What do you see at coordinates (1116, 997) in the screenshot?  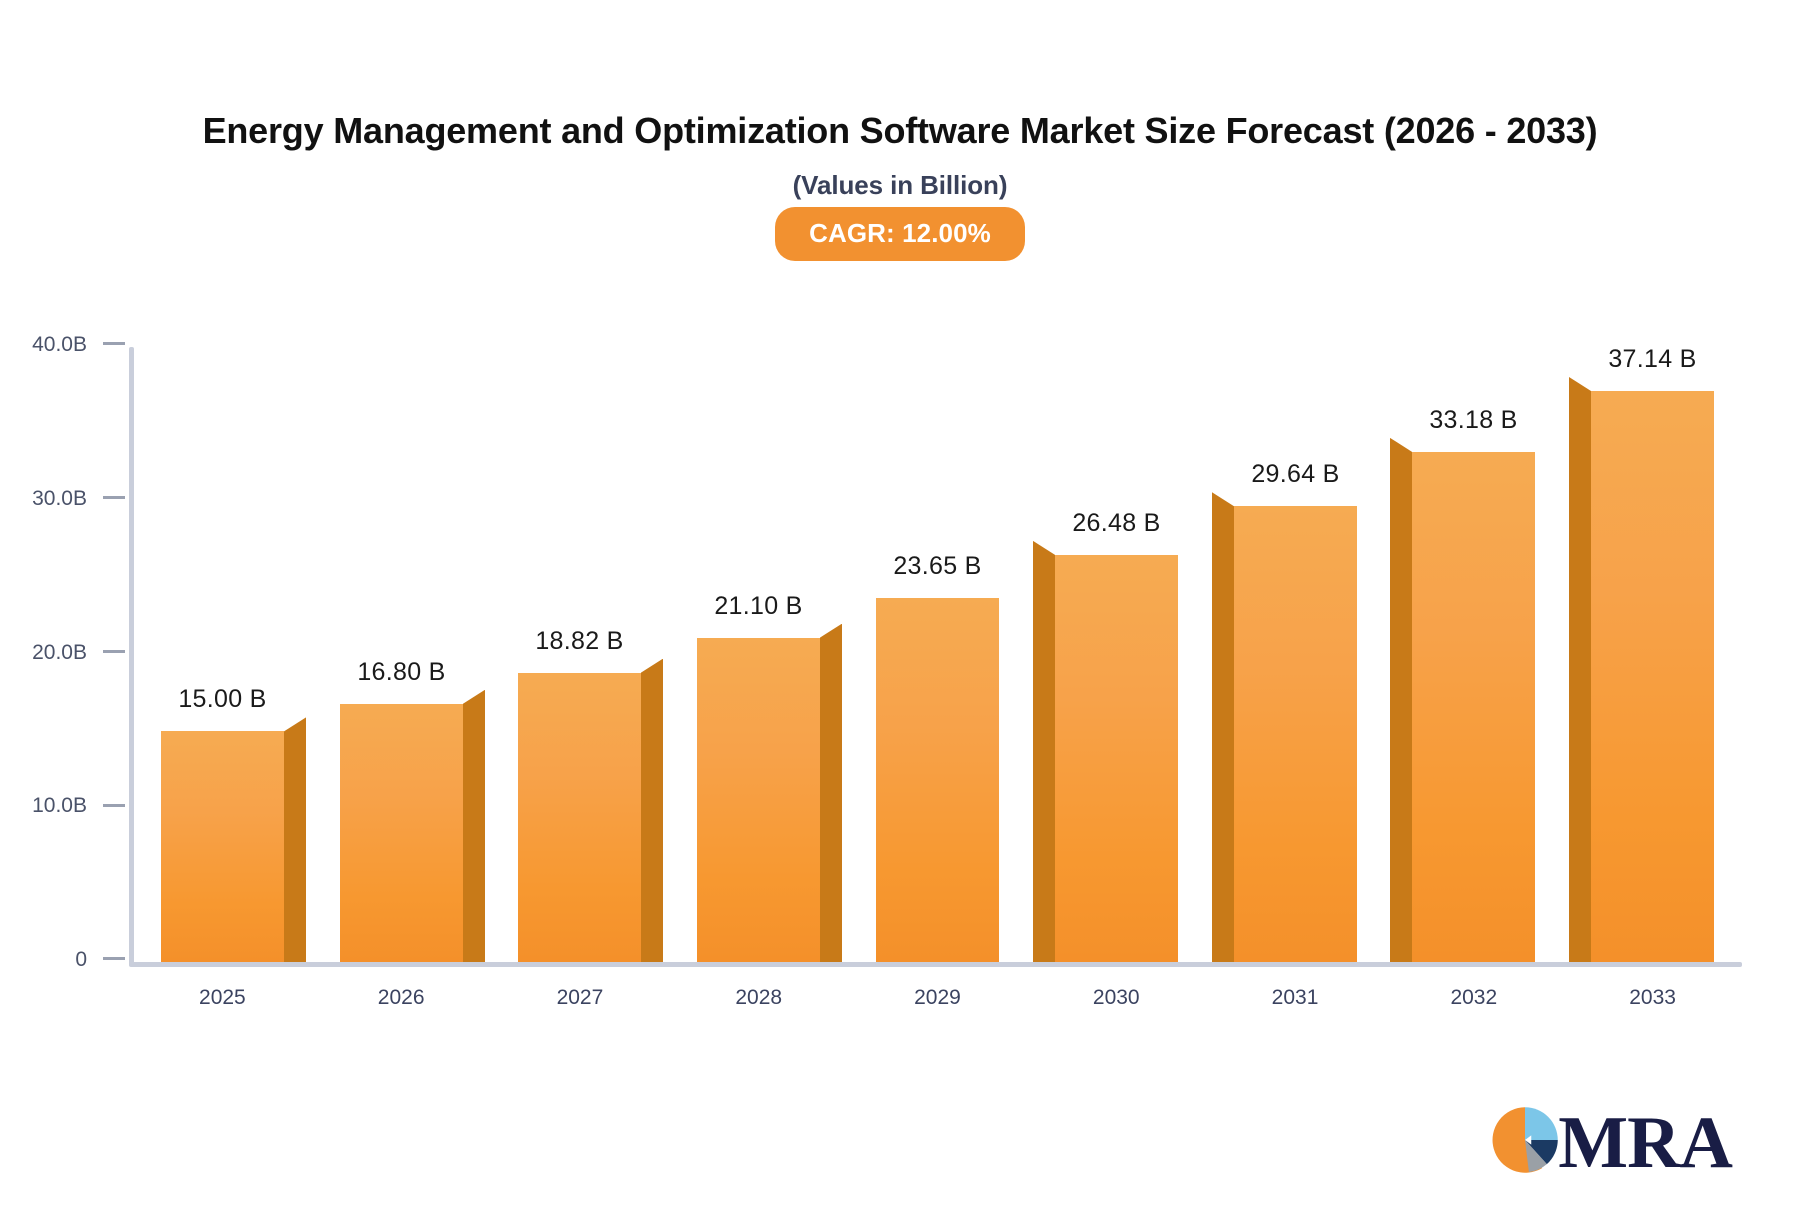 I see `x-axis-tick-label: 2030` at bounding box center [1116, 997].